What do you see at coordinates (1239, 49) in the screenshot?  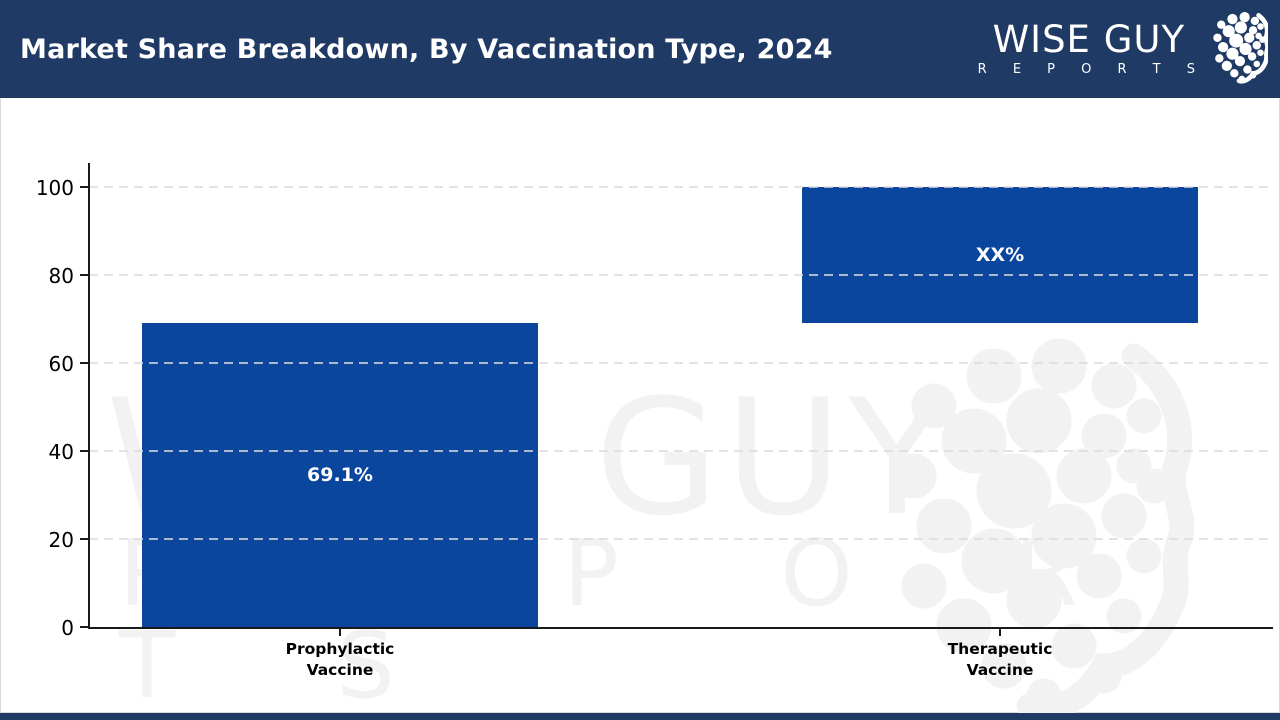 I see `logo-face-icon` at bounding box center [1239, 49].